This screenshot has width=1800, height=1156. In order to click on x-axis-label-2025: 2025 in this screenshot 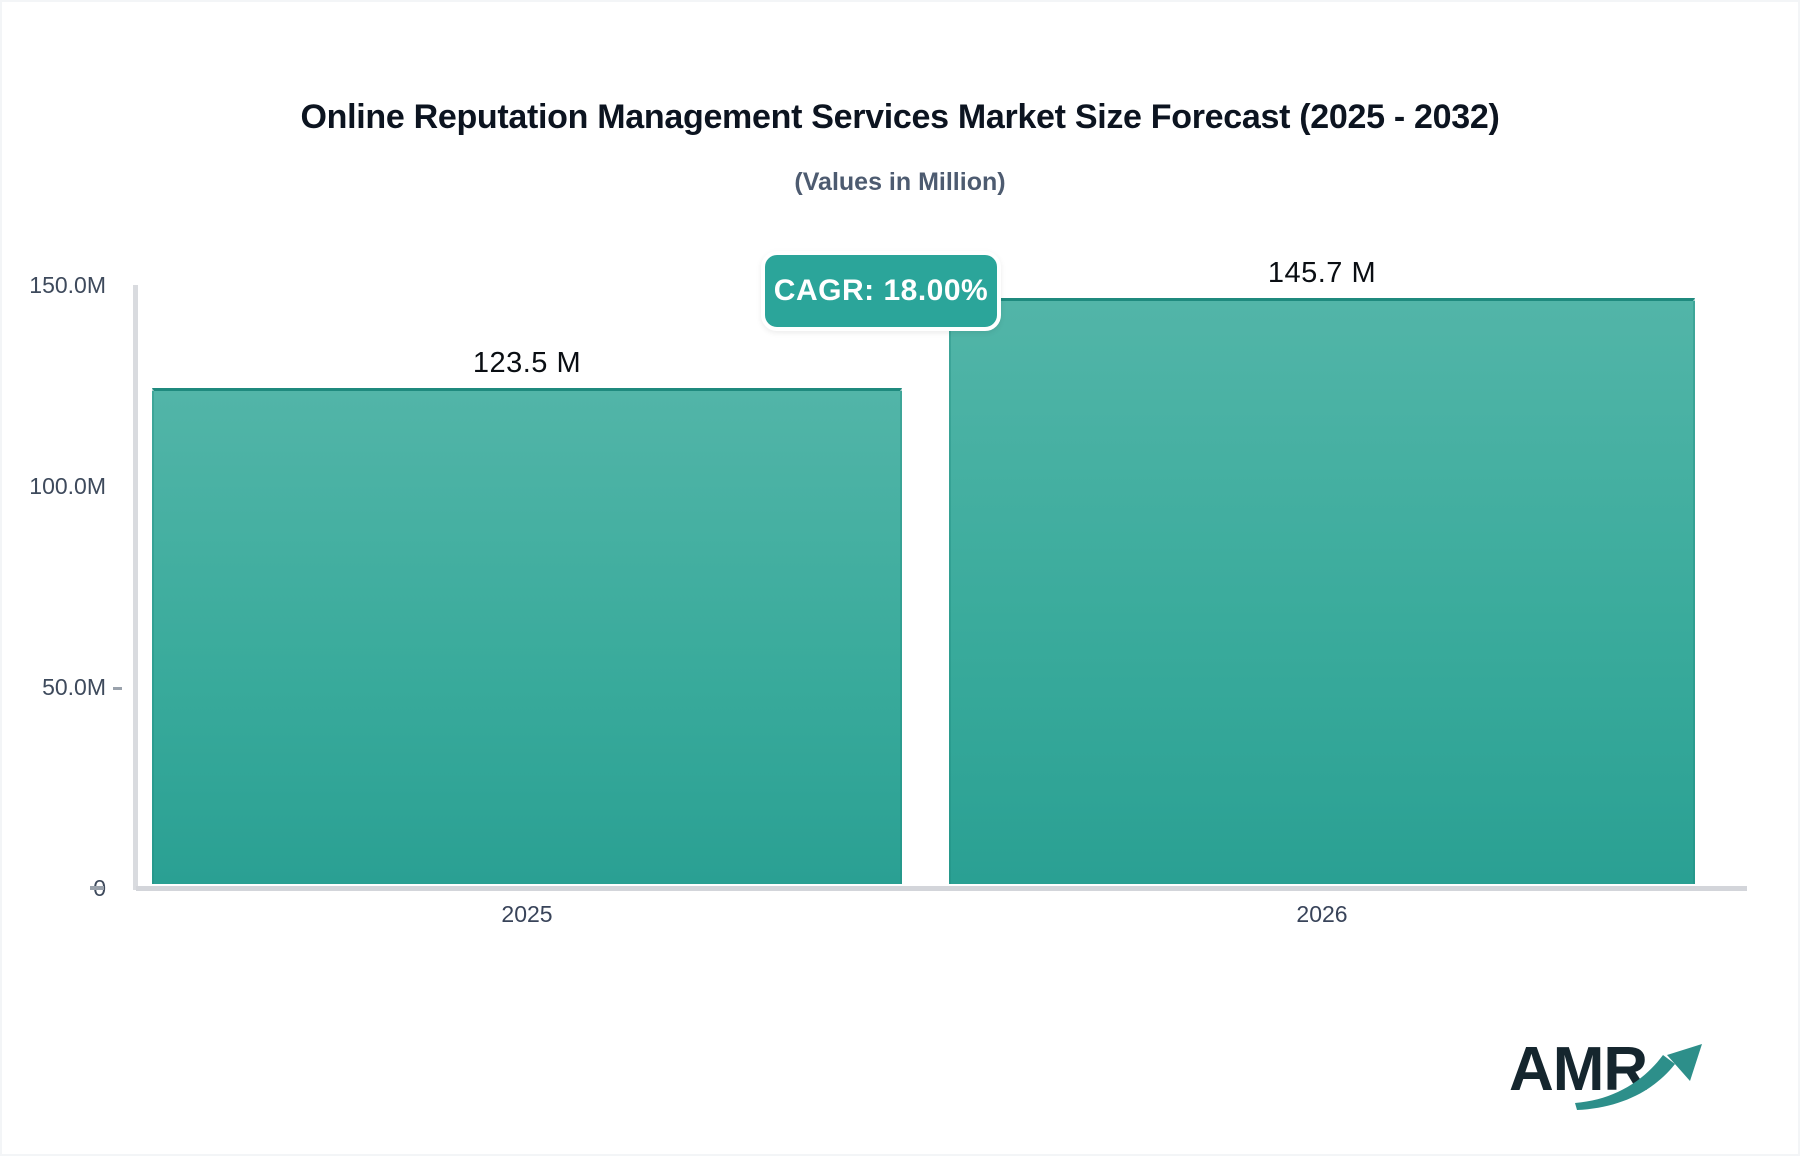, I will do `click(527, 914)`.